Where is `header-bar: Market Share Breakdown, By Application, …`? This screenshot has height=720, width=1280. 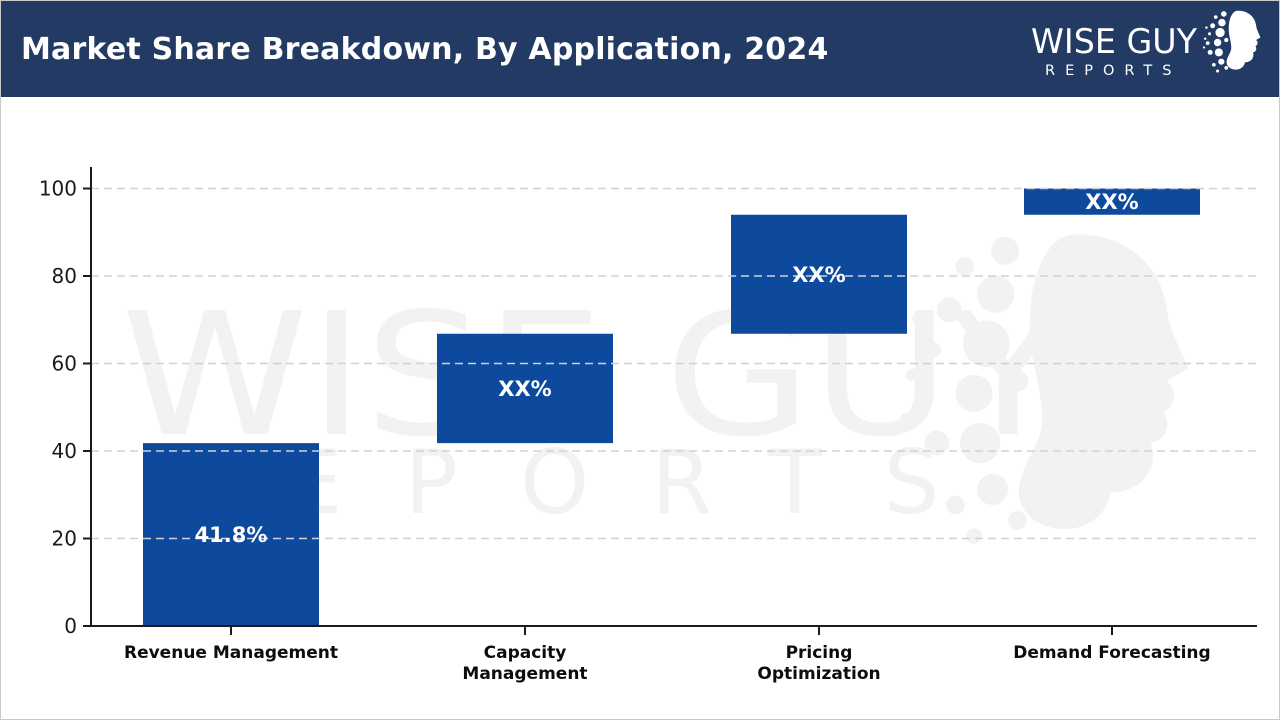 header-bar: Market Share Breakdown, By Application, … is located at coordinates (640, 49).